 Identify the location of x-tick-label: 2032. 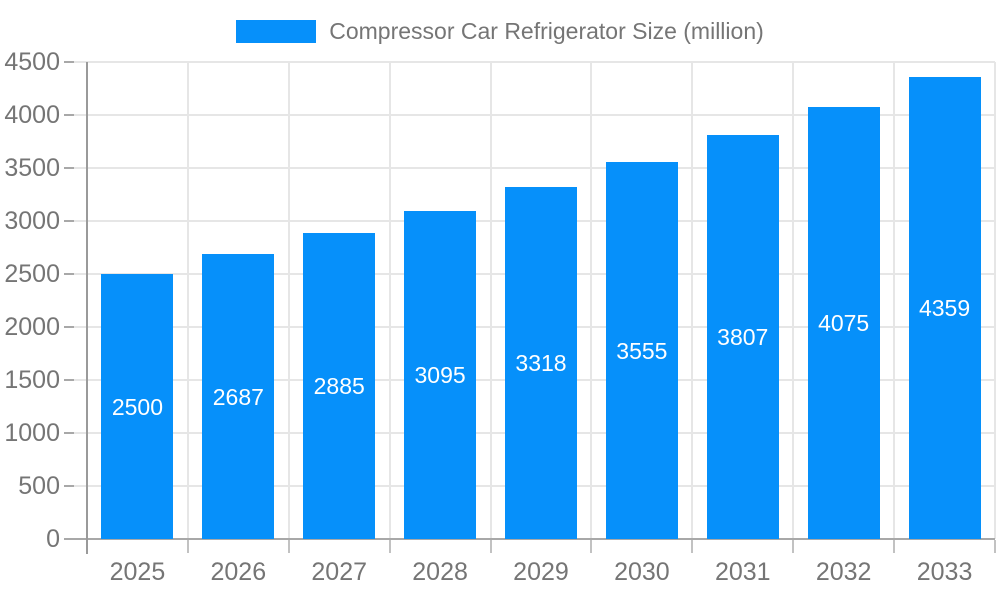
(843, 572).